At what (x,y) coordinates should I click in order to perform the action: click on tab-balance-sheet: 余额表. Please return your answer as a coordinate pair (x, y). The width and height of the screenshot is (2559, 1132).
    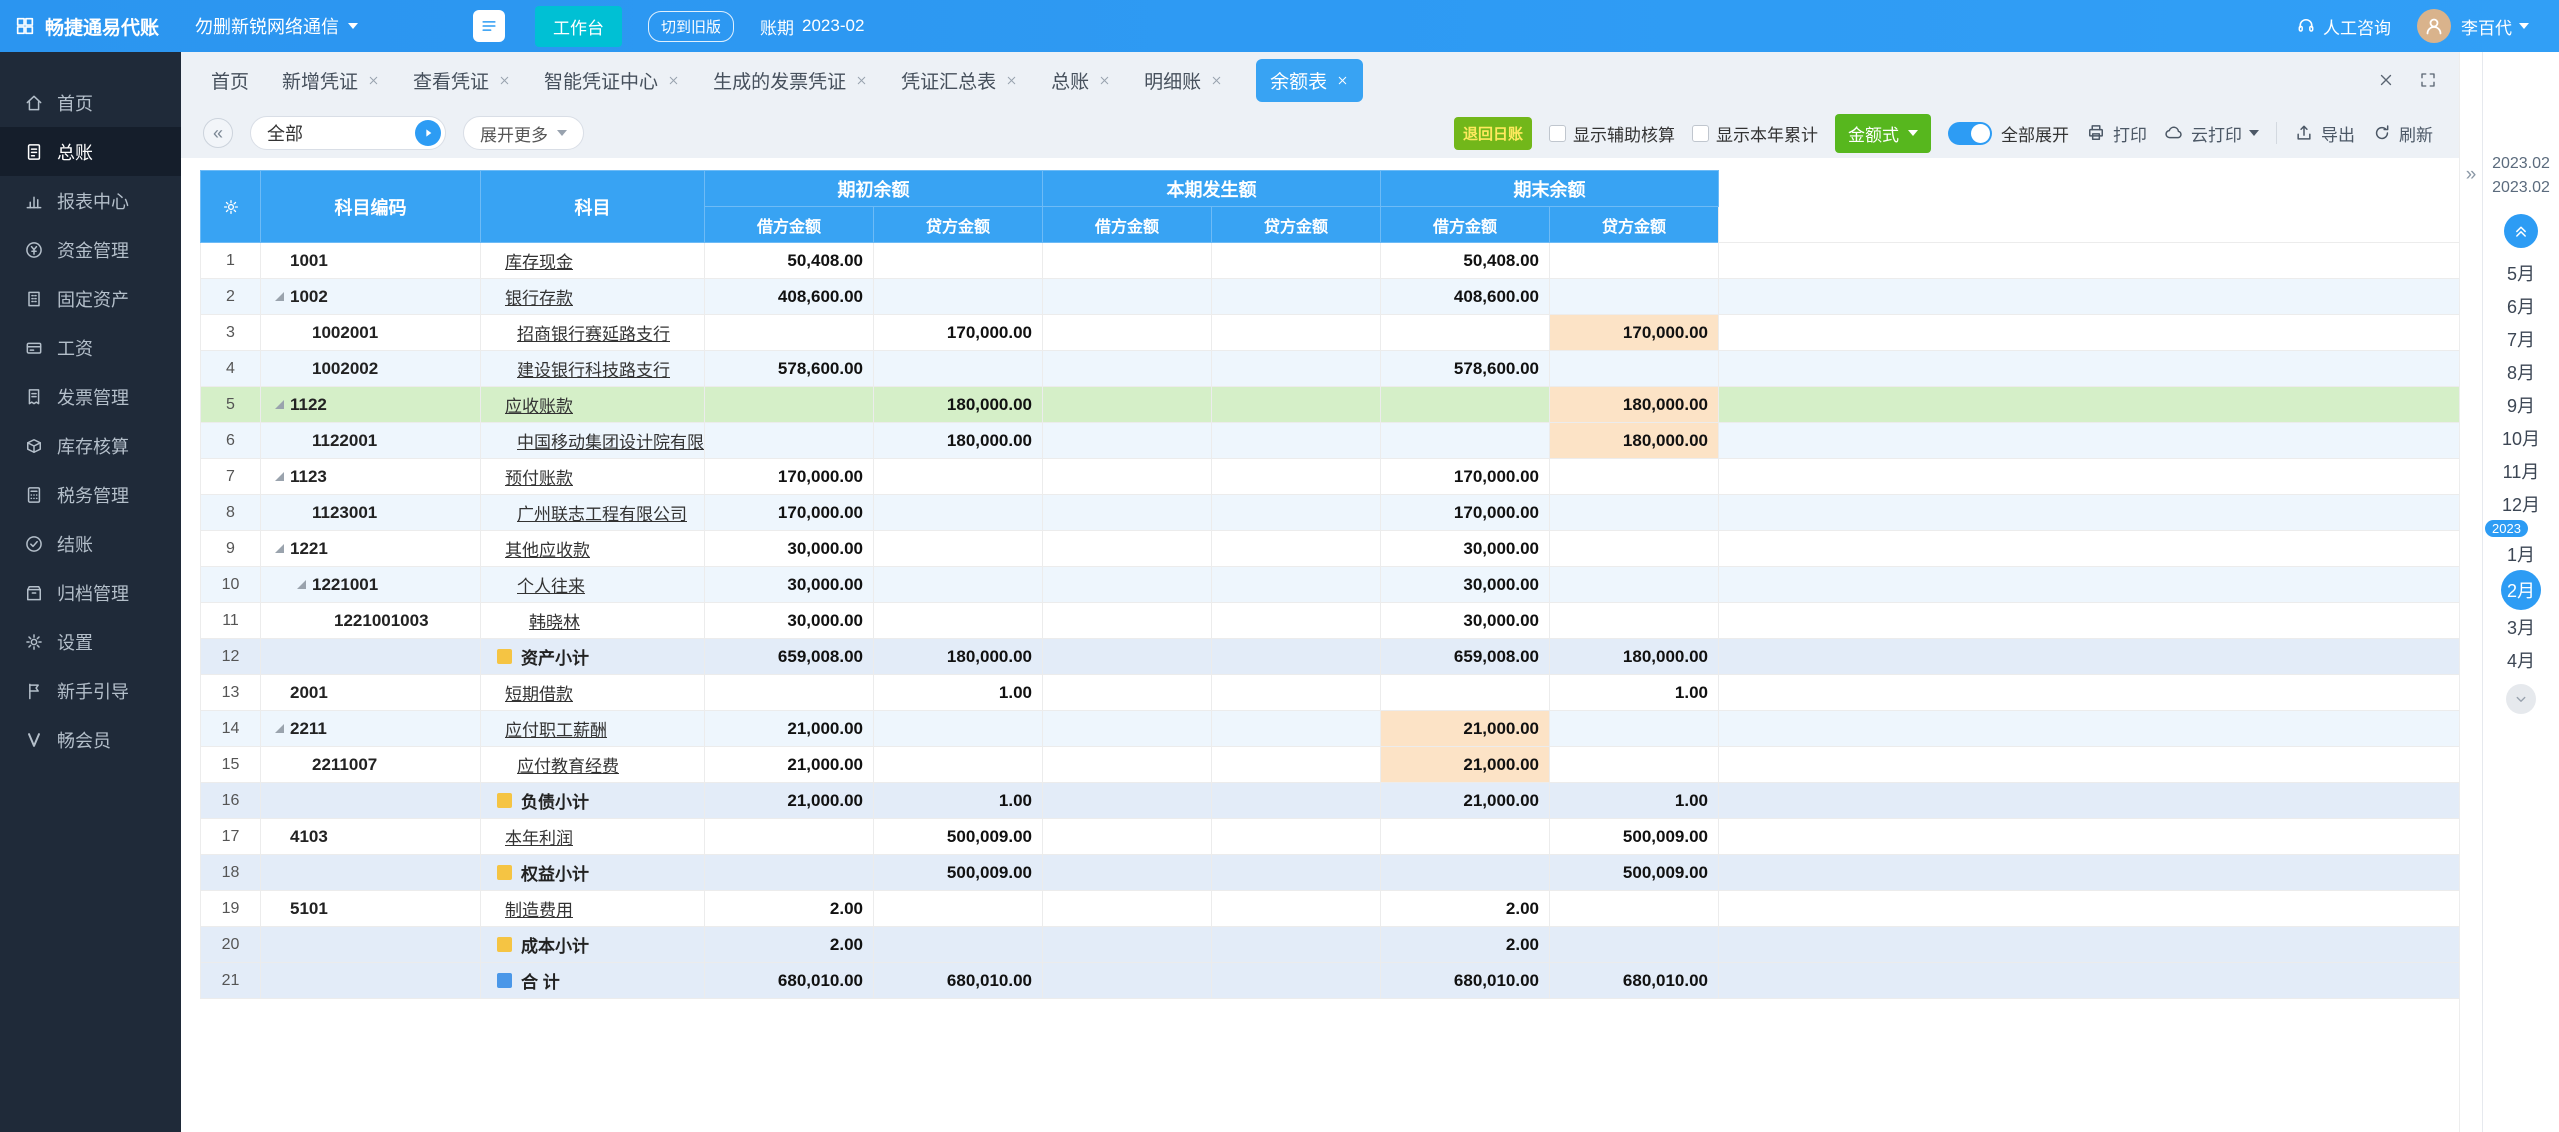
    Looking at the image, I should click on (1310, 80).